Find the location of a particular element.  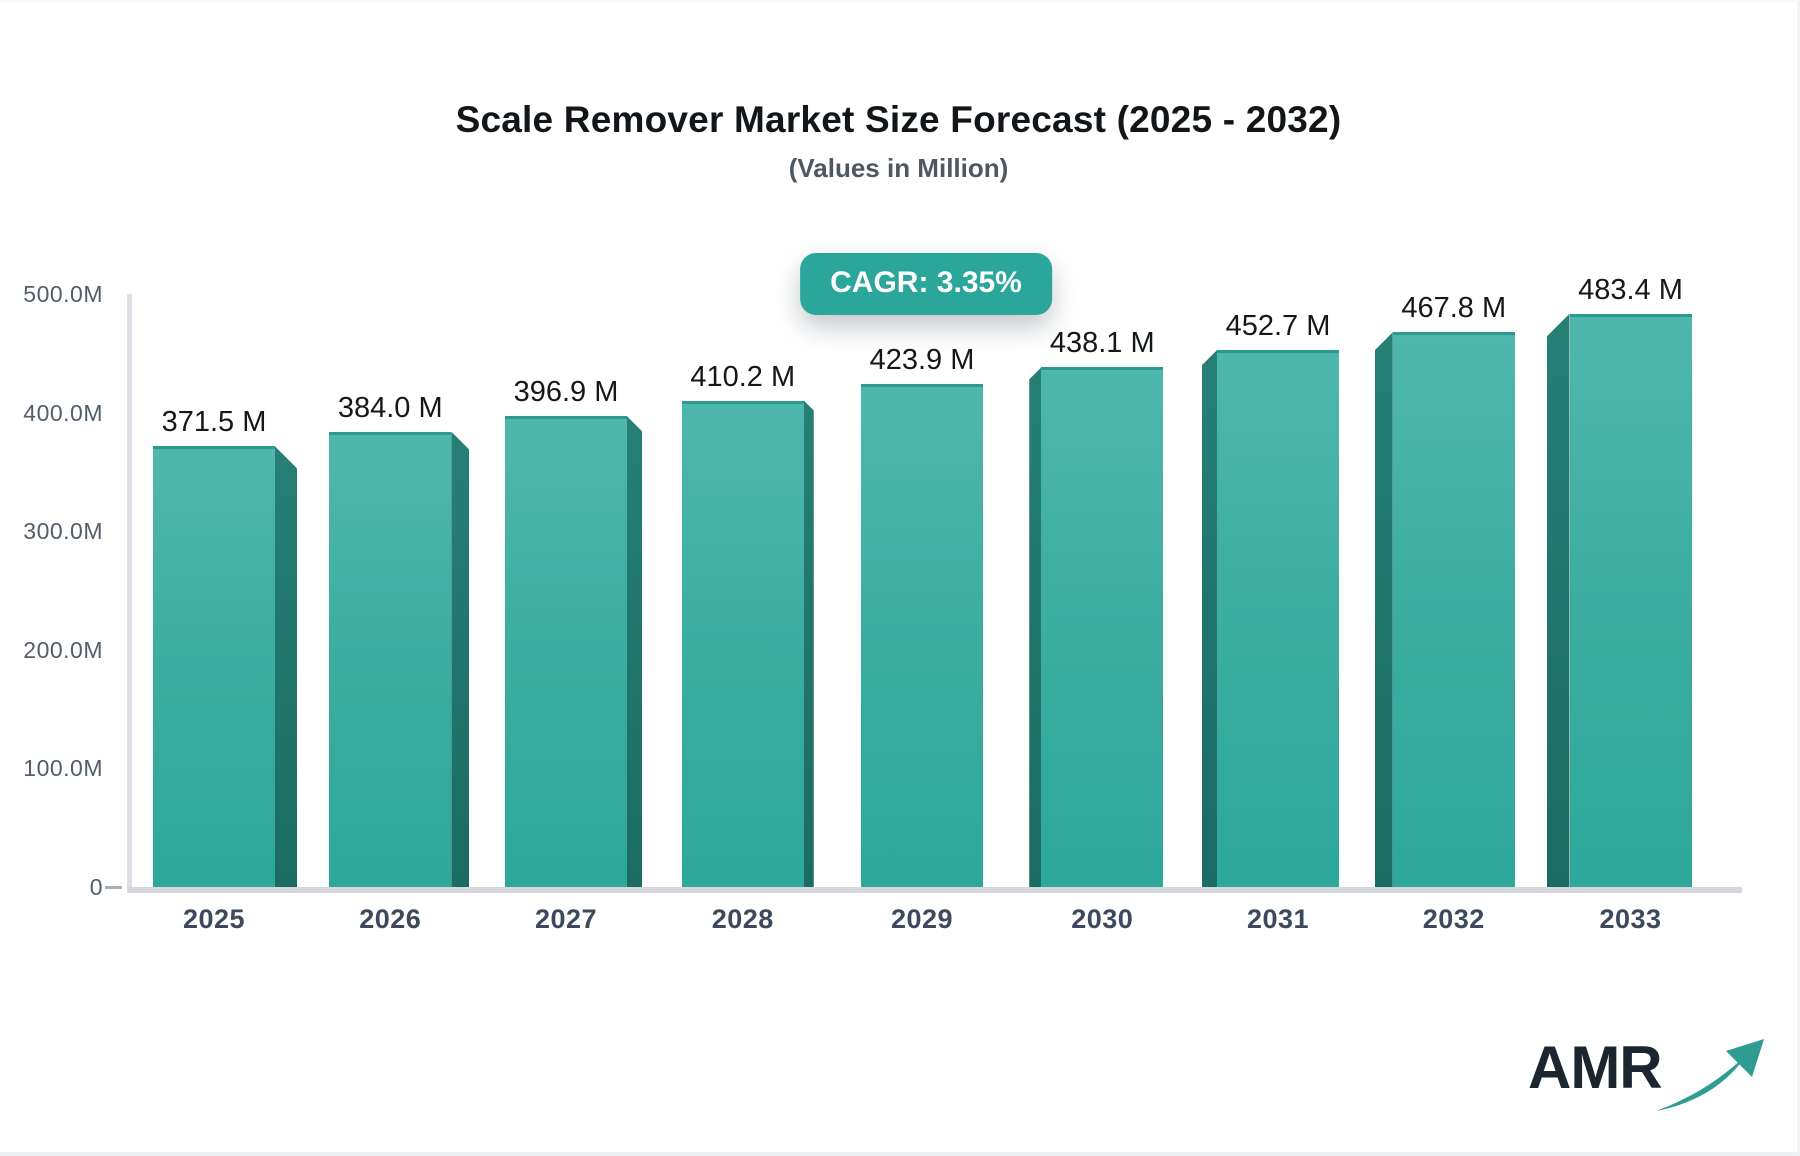

x-axis-label-2029: 2029 is located at coordinates (922, 919).